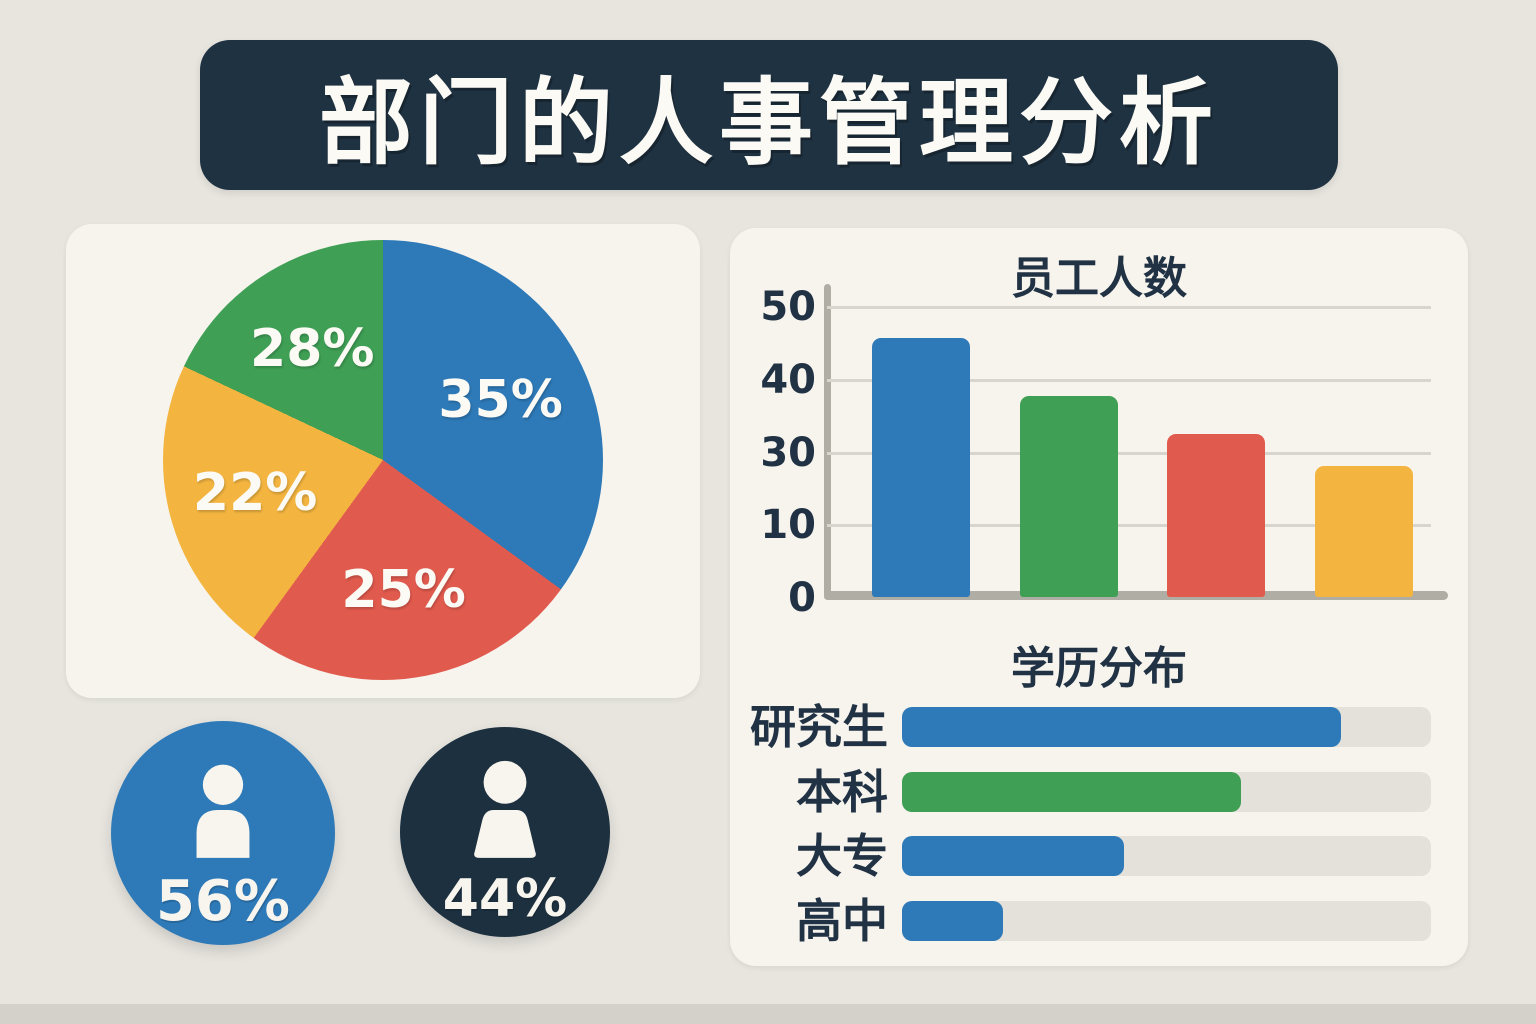 The height and width of the screenshot is (1024, 1536). I want to click on pie-slice-label: 35%, so click(500, 400).